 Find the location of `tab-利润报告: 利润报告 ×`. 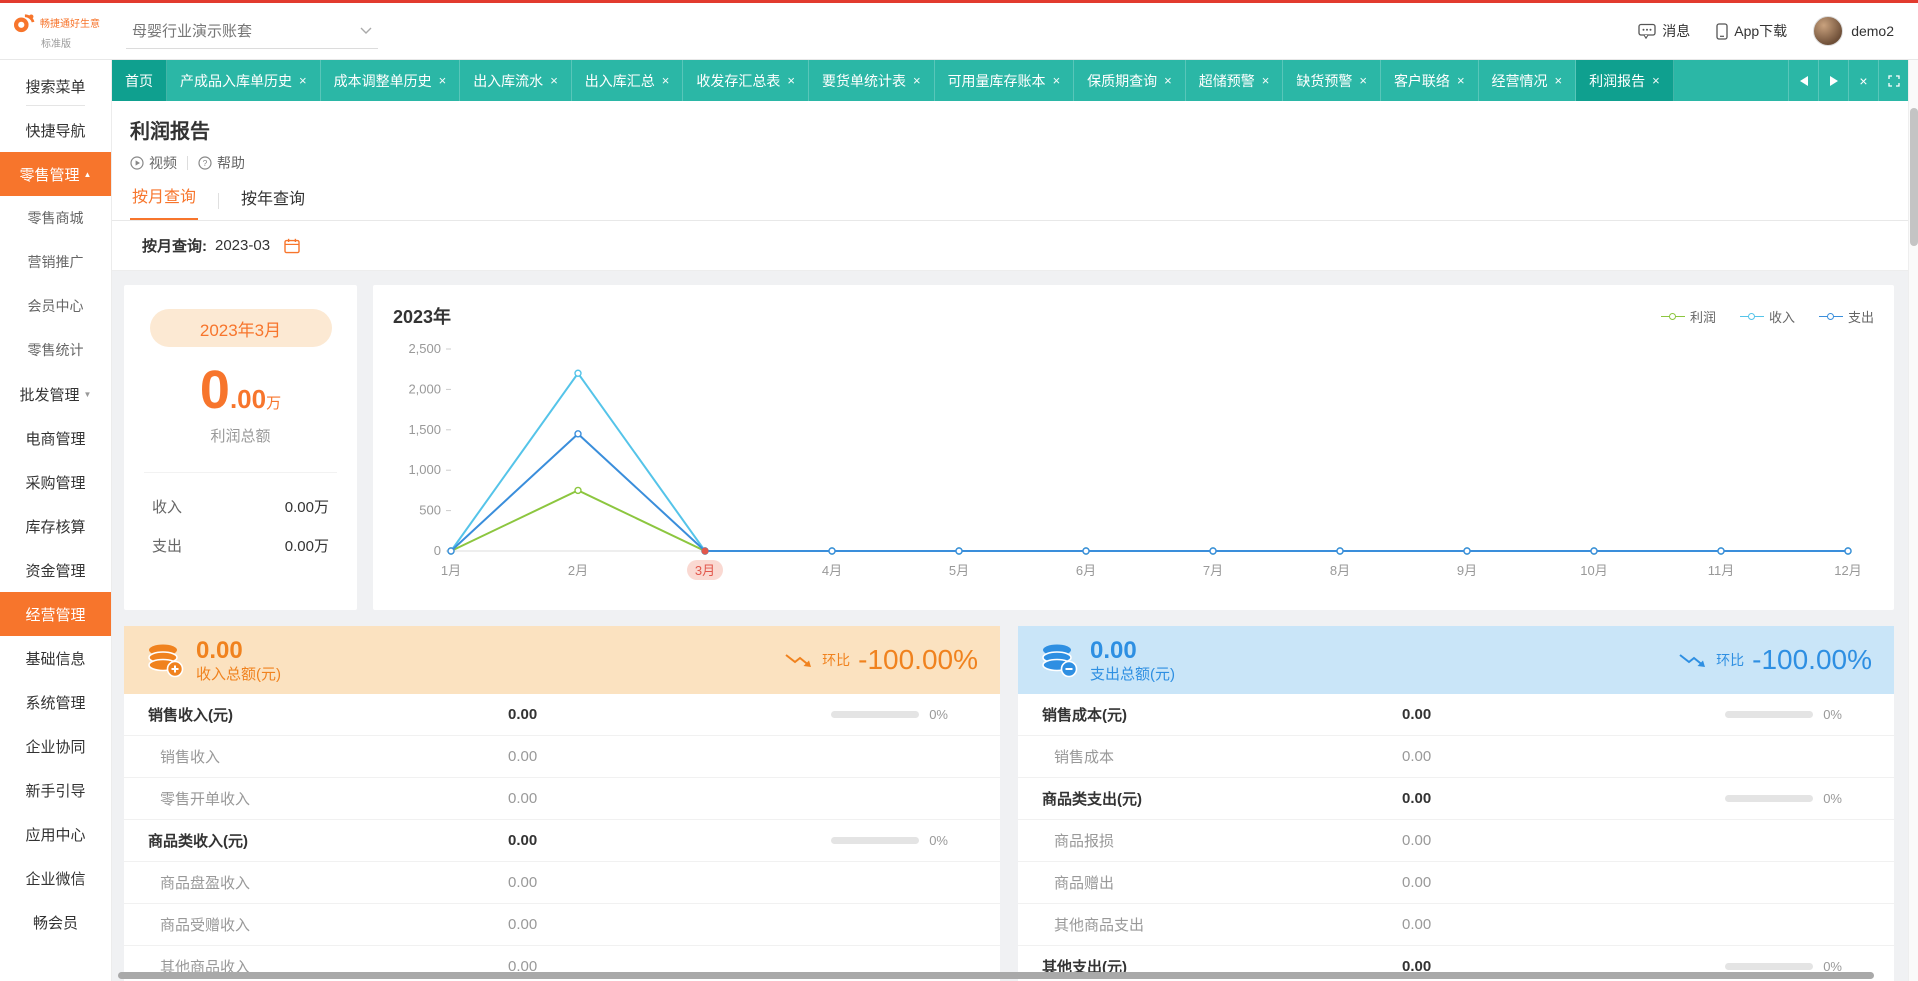

tab-利润报告: 利润报告 × is located at coordinates (1625, 80).